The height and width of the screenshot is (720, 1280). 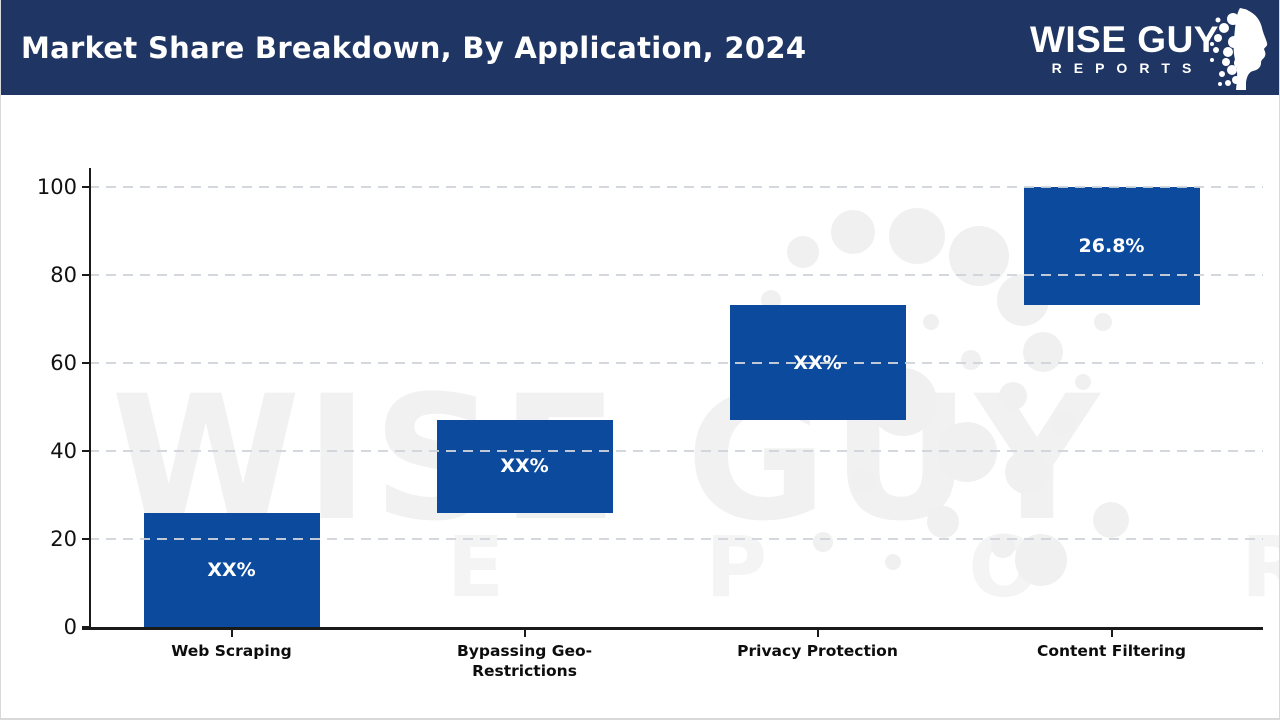 What do you see at coordinates (70, 627) in the screenshot?
I see `y-tick-label: 0` at bounding box center [70, 627].